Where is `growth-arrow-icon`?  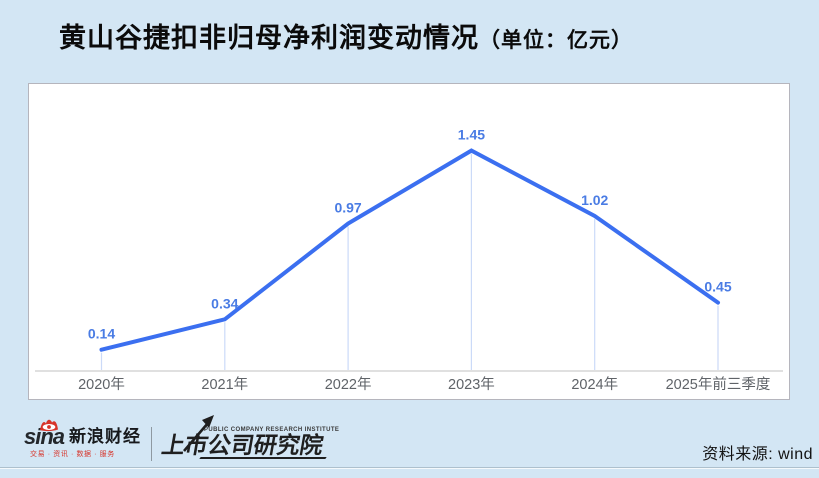
growth-arrow-icon is located at coordinates (198, 433).